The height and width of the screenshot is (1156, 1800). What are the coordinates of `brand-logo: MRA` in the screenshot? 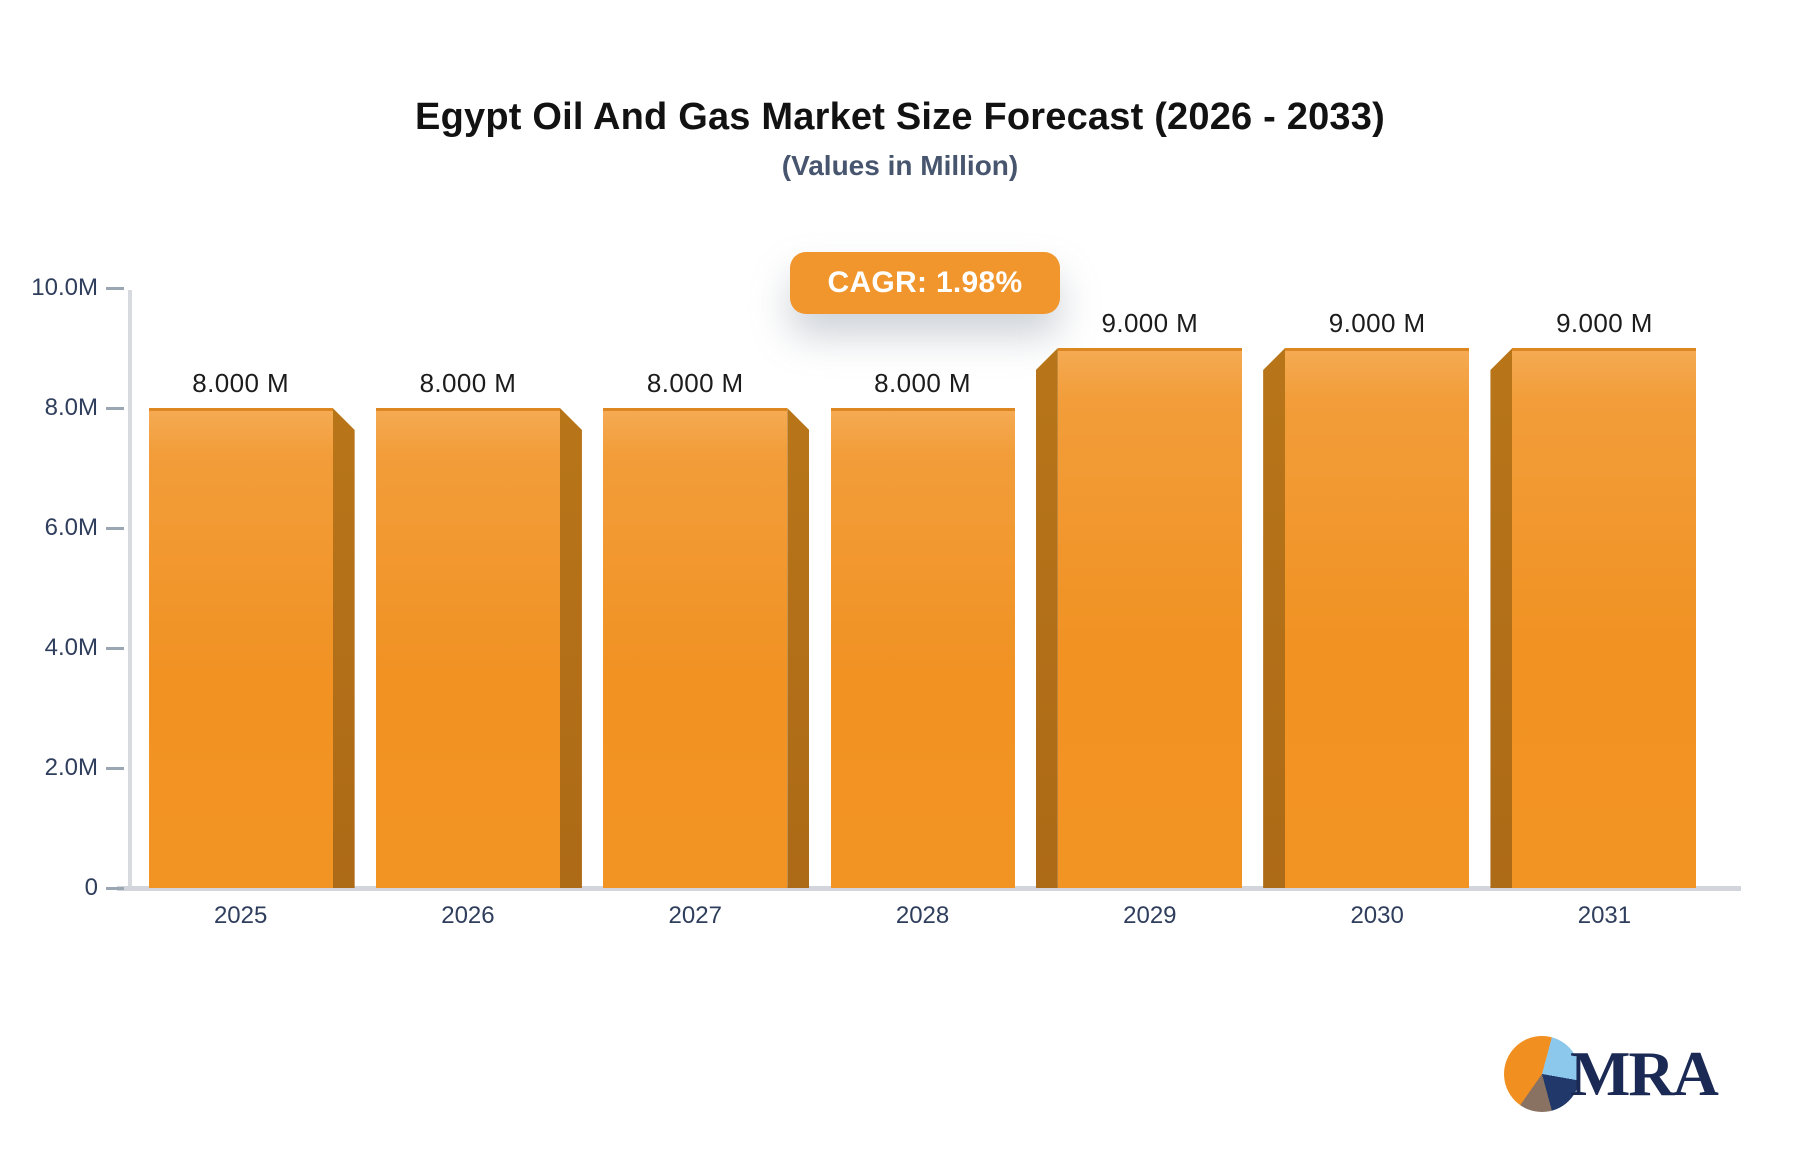 It's located at (1611, 1074).